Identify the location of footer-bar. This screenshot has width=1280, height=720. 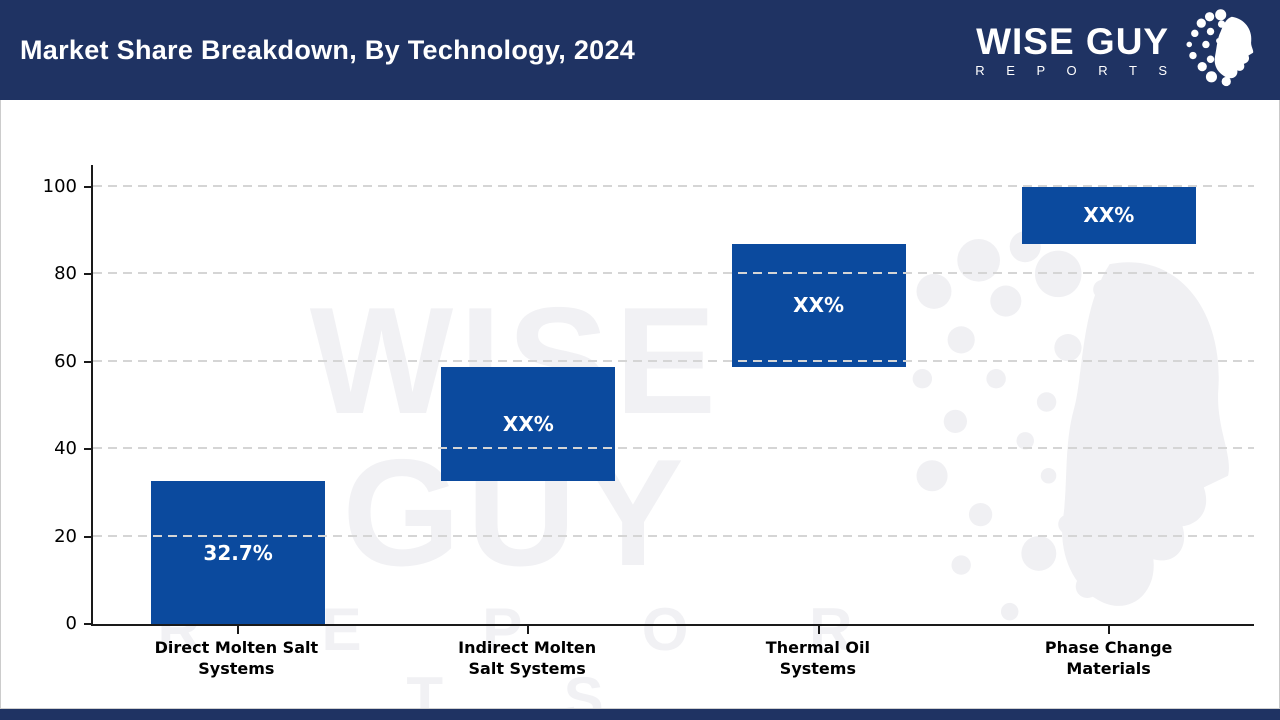
(640, 714).